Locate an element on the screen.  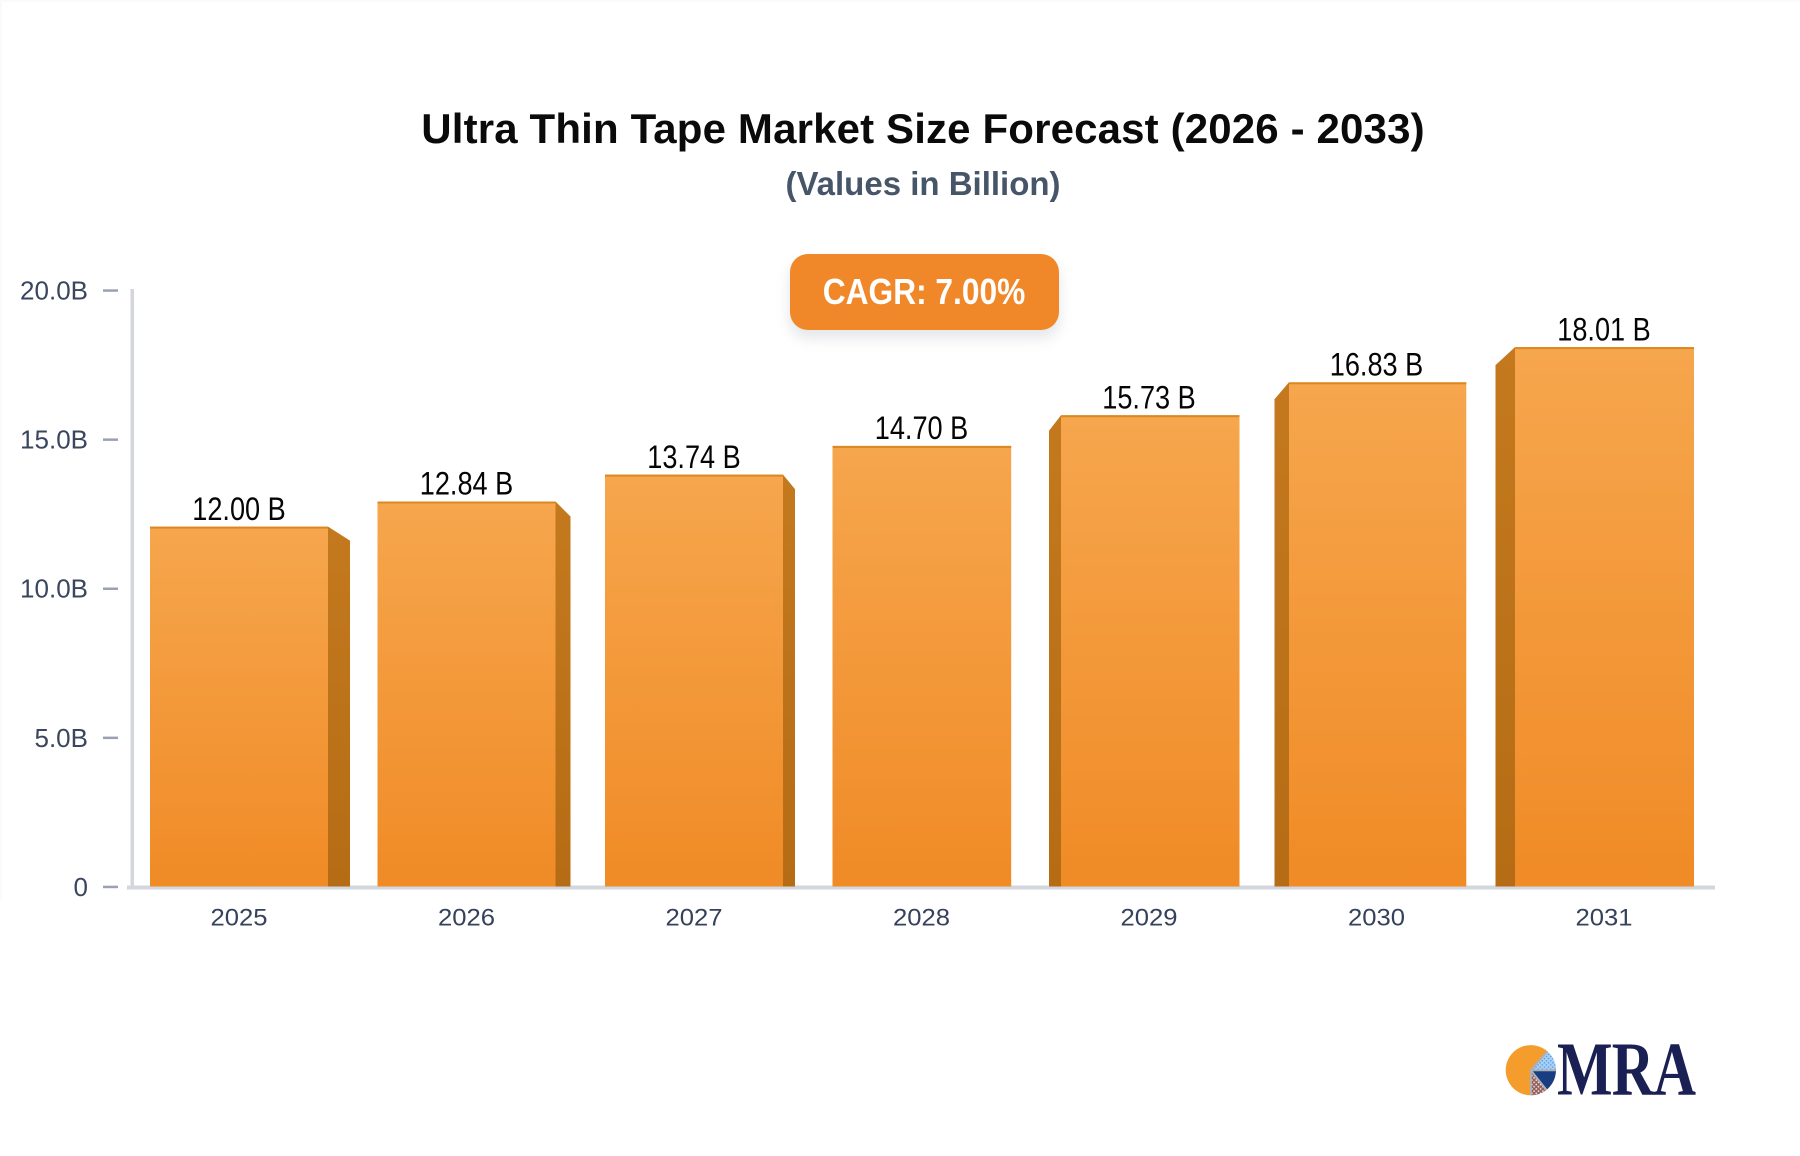
svg-text: 16.83 B is located at coordinates (1377, 365).